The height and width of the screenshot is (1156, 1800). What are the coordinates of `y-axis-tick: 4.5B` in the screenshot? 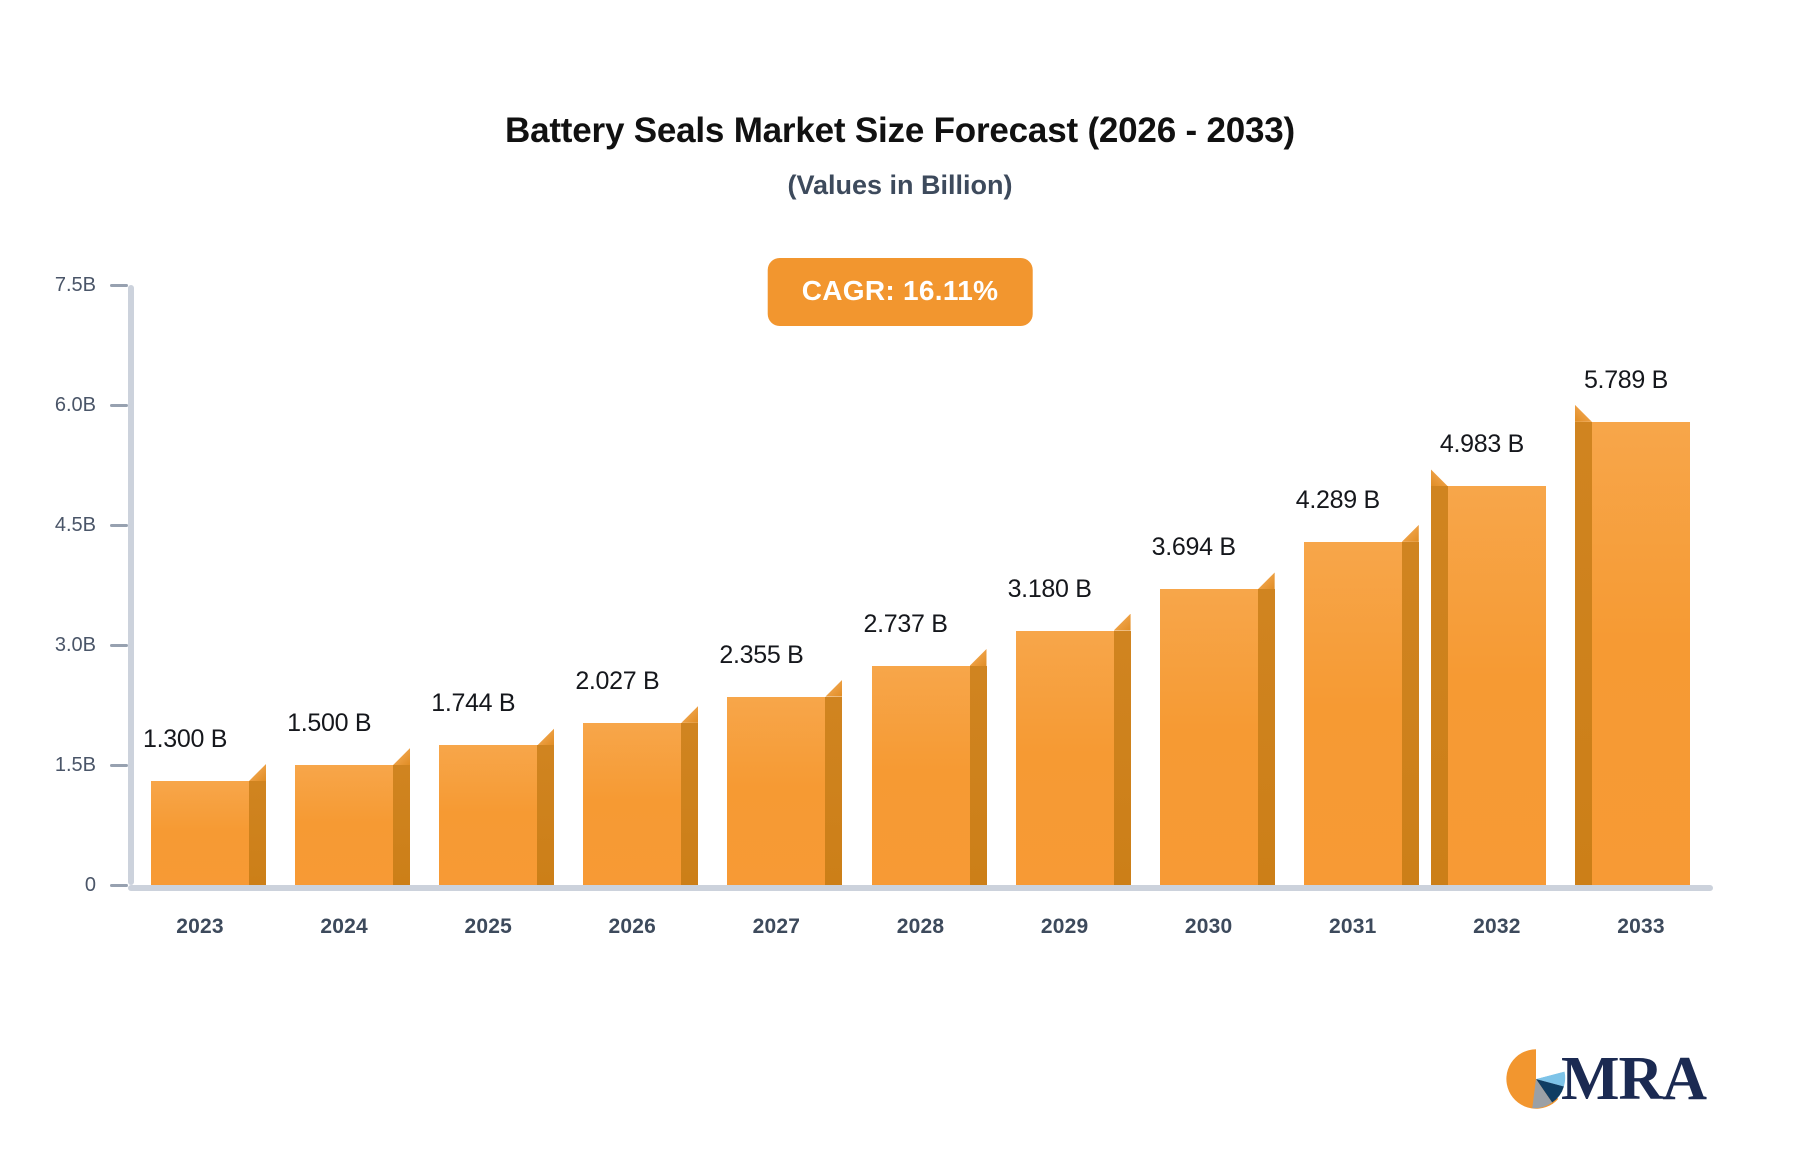 It's located at (64, 524).